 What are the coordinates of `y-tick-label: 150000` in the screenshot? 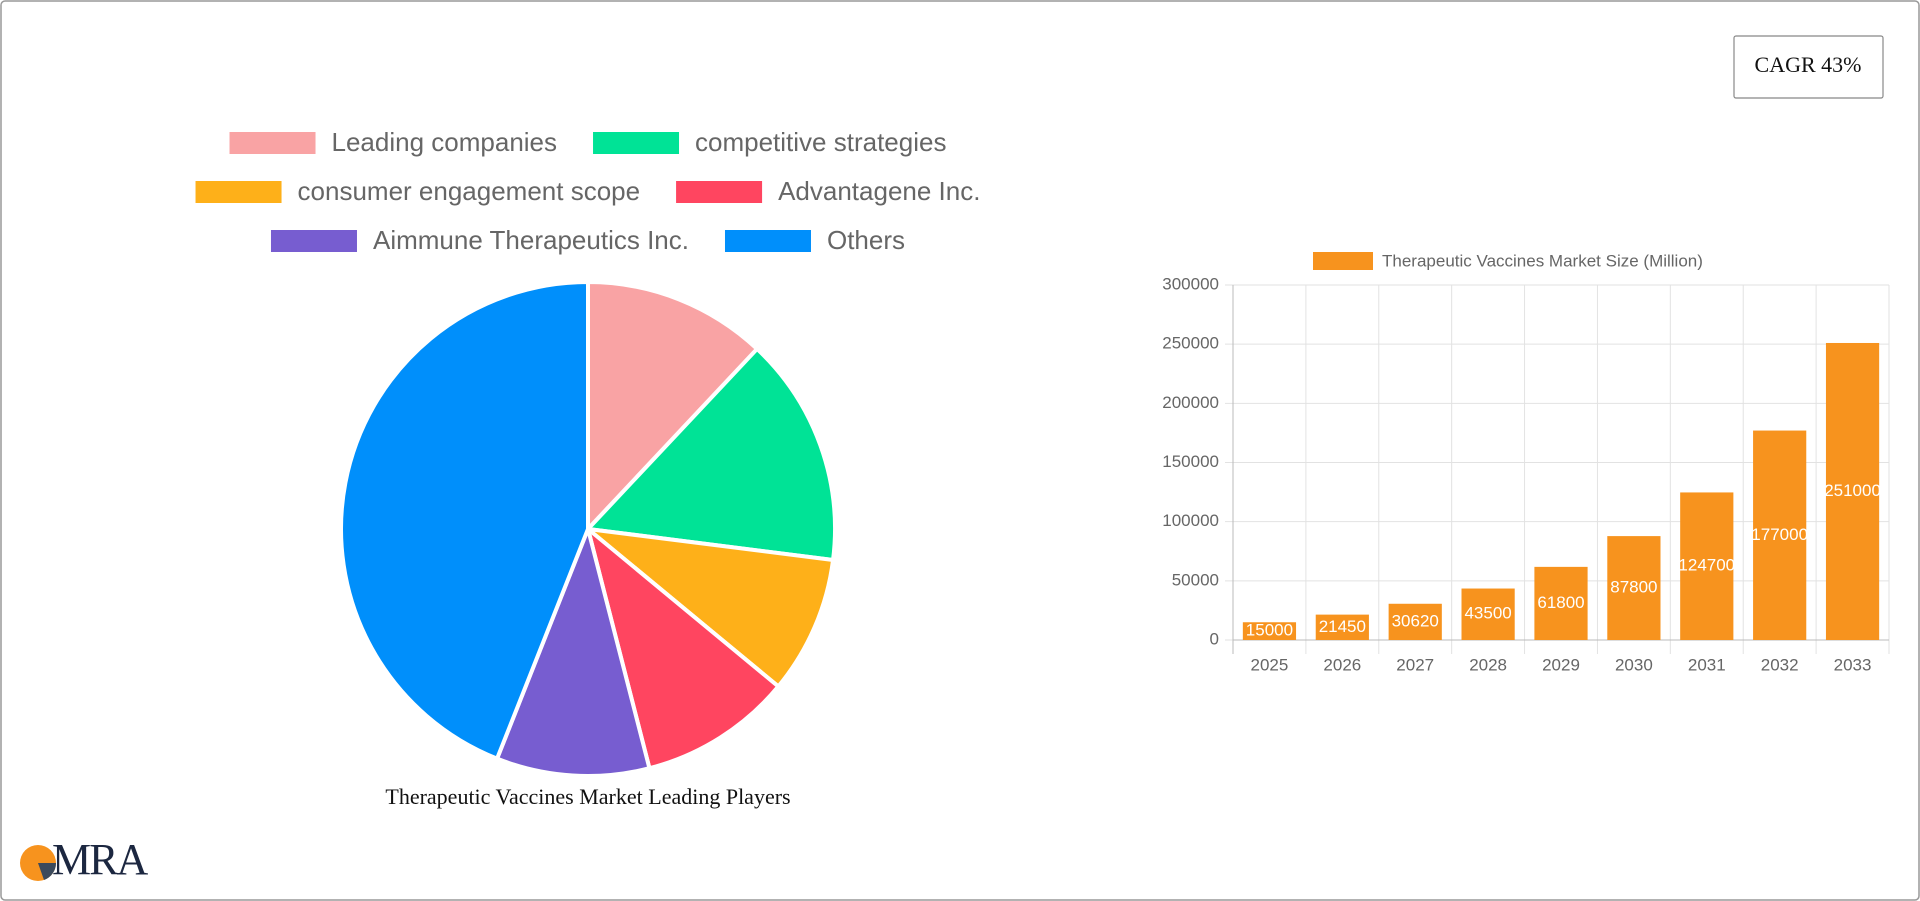 It's located at (1190, 461).